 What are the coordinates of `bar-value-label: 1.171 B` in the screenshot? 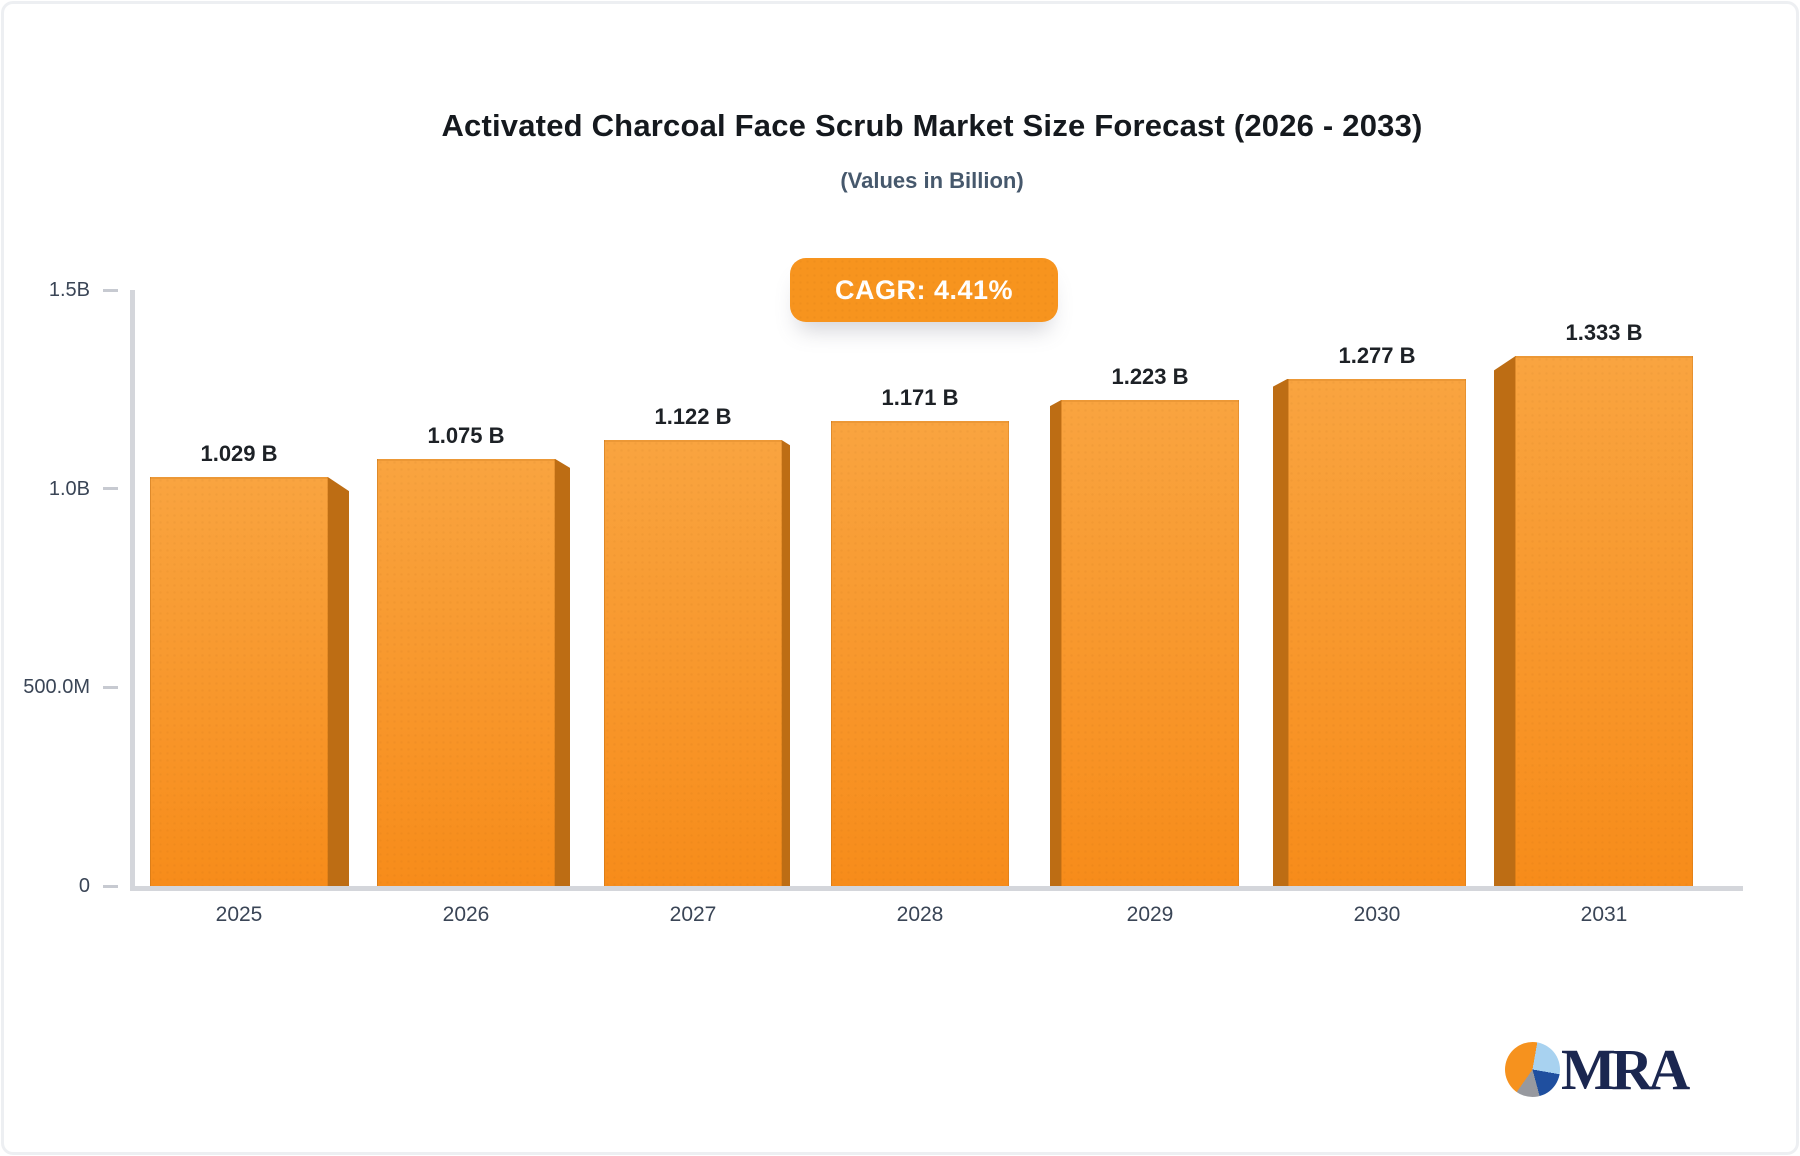 It's located at (920, 397).